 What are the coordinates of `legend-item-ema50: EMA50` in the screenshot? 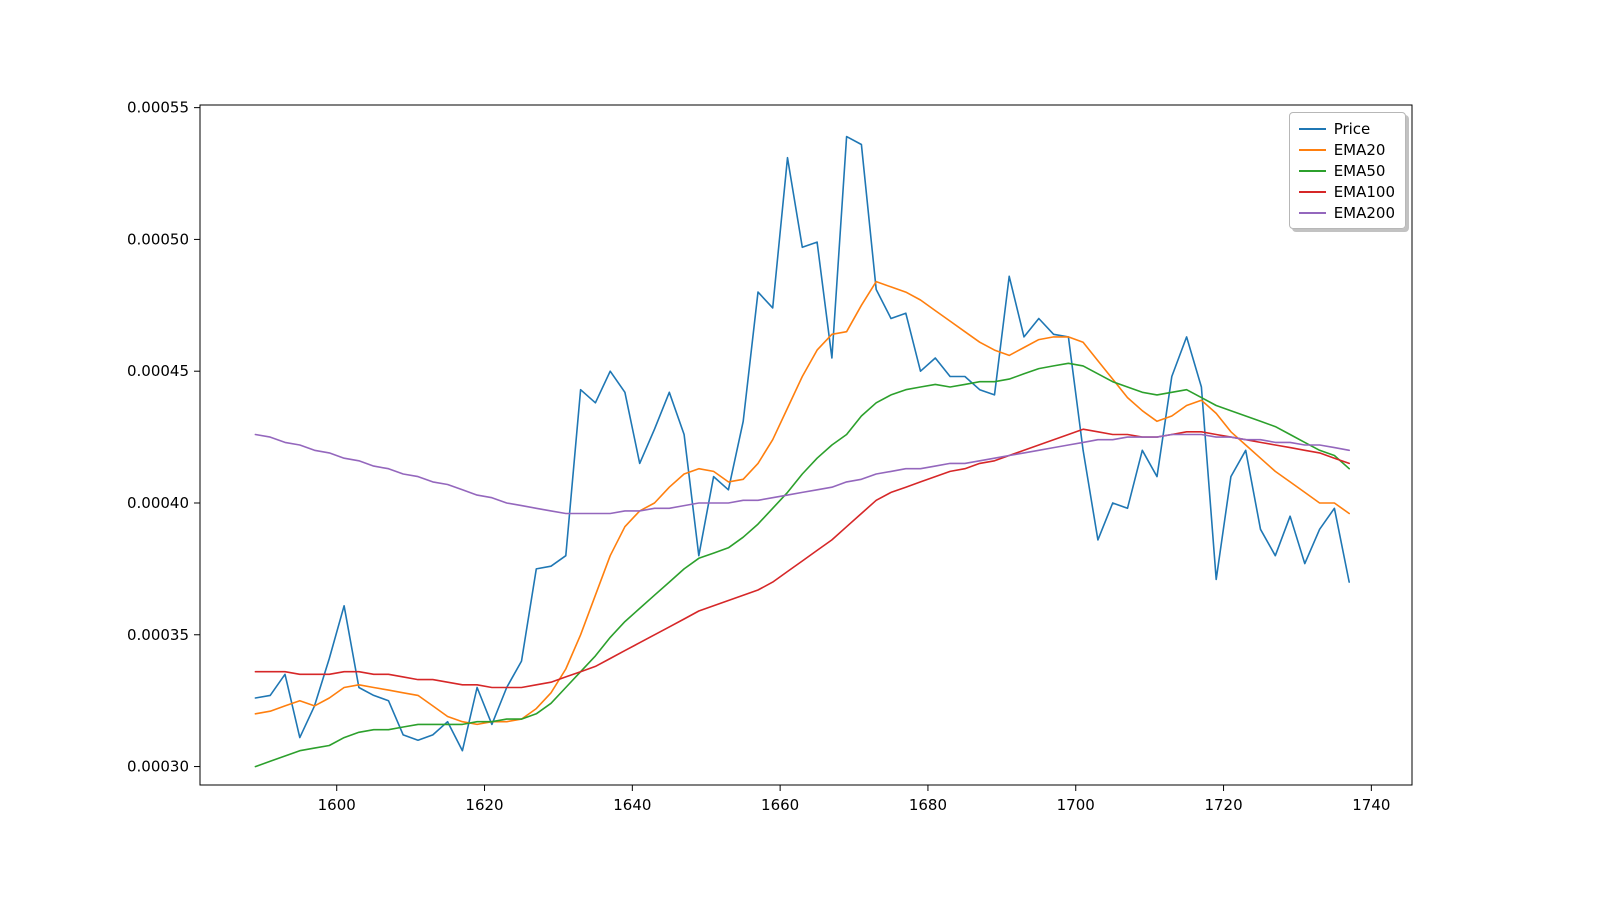 It's located at (1346, 170).